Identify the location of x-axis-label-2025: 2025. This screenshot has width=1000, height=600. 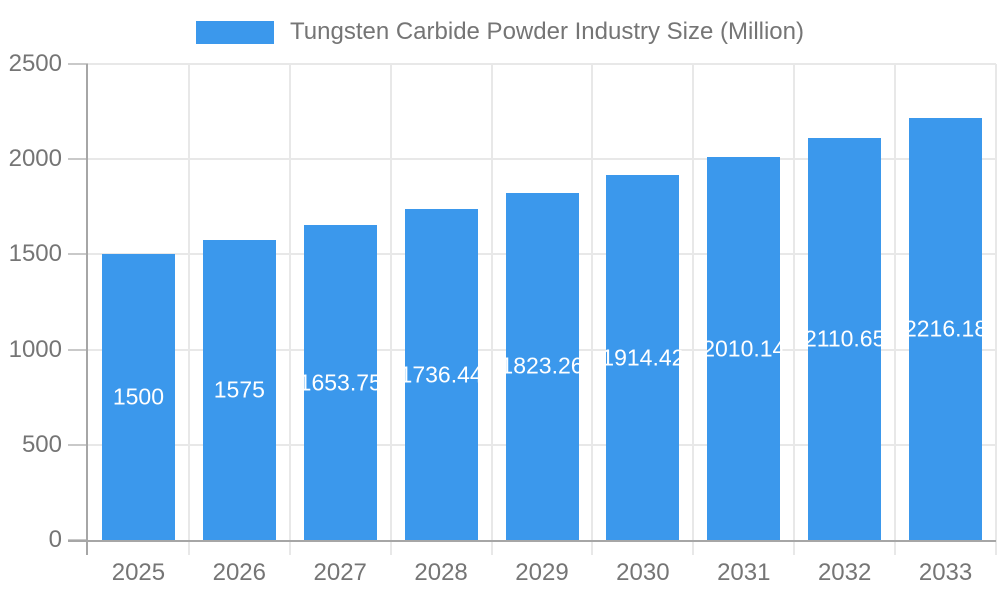
(138, 572).